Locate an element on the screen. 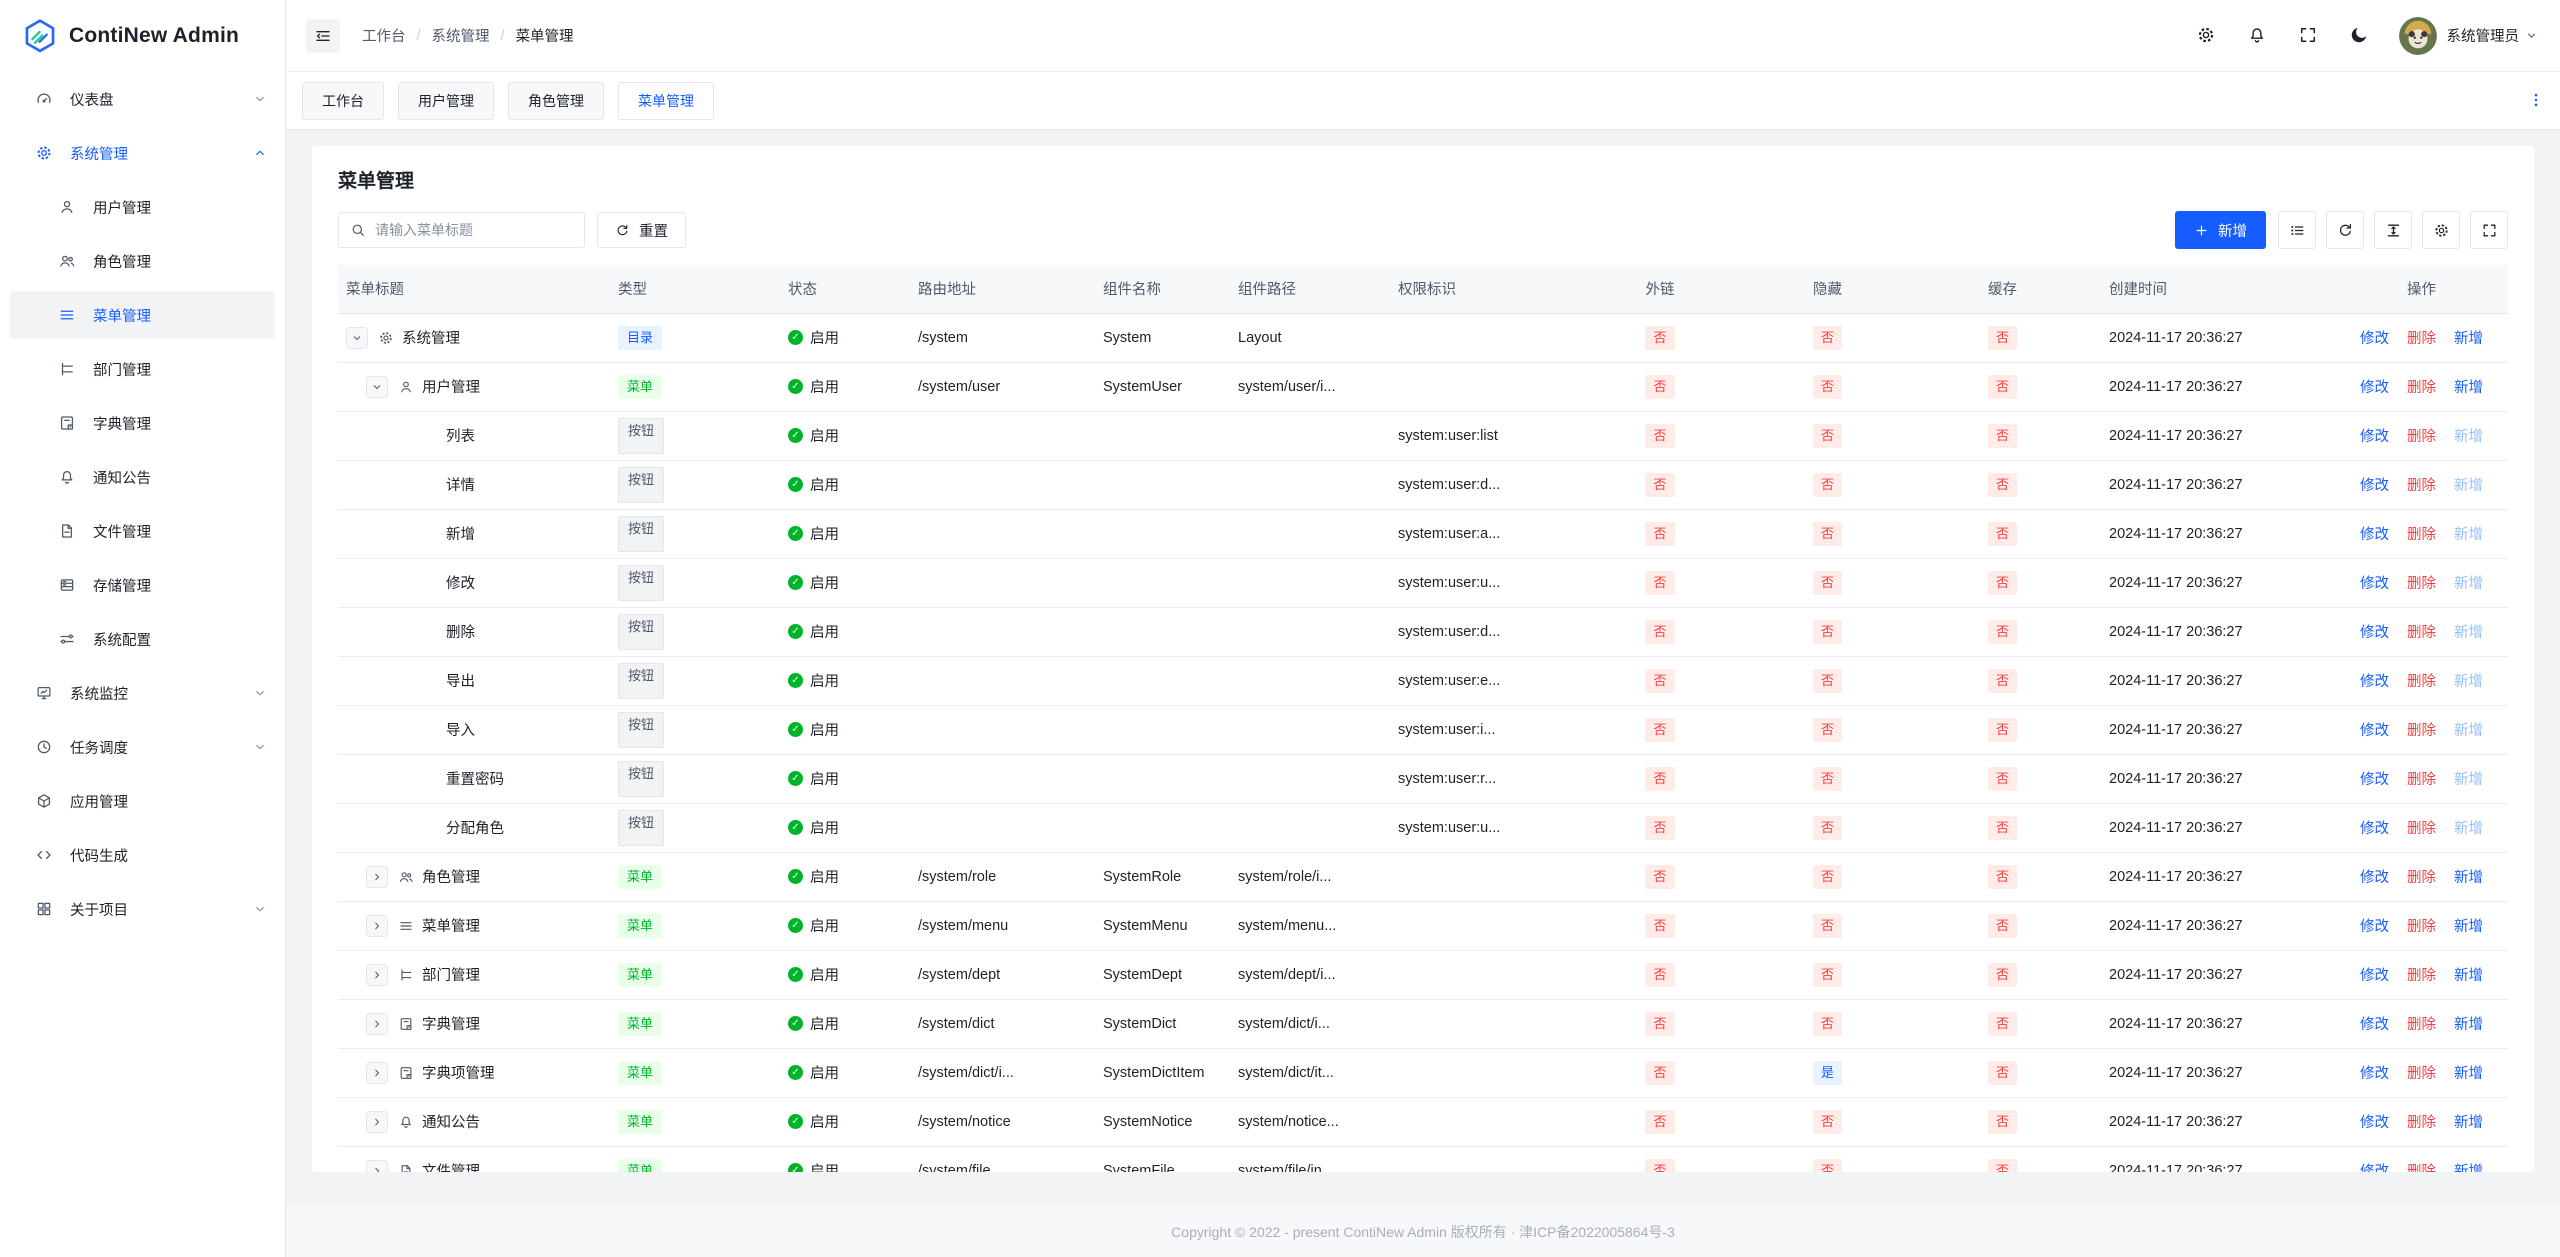 Image resolution: width=2560 pixels, height=1257 pixels. sidebar-item-schedule: 任务调度 is located at coordinates (142, 747).